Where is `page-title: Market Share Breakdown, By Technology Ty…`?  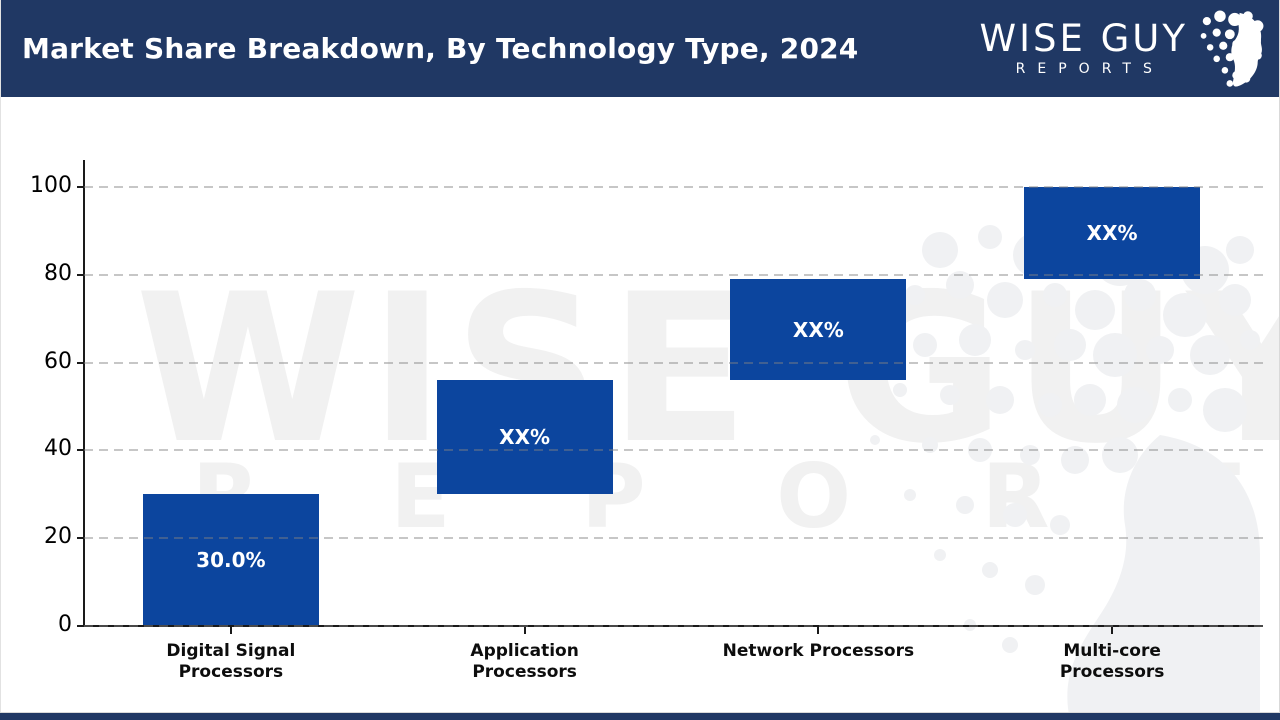
page-title: Market Share Breakdown, By Technology Ty… is located at coordinates (440, 48).